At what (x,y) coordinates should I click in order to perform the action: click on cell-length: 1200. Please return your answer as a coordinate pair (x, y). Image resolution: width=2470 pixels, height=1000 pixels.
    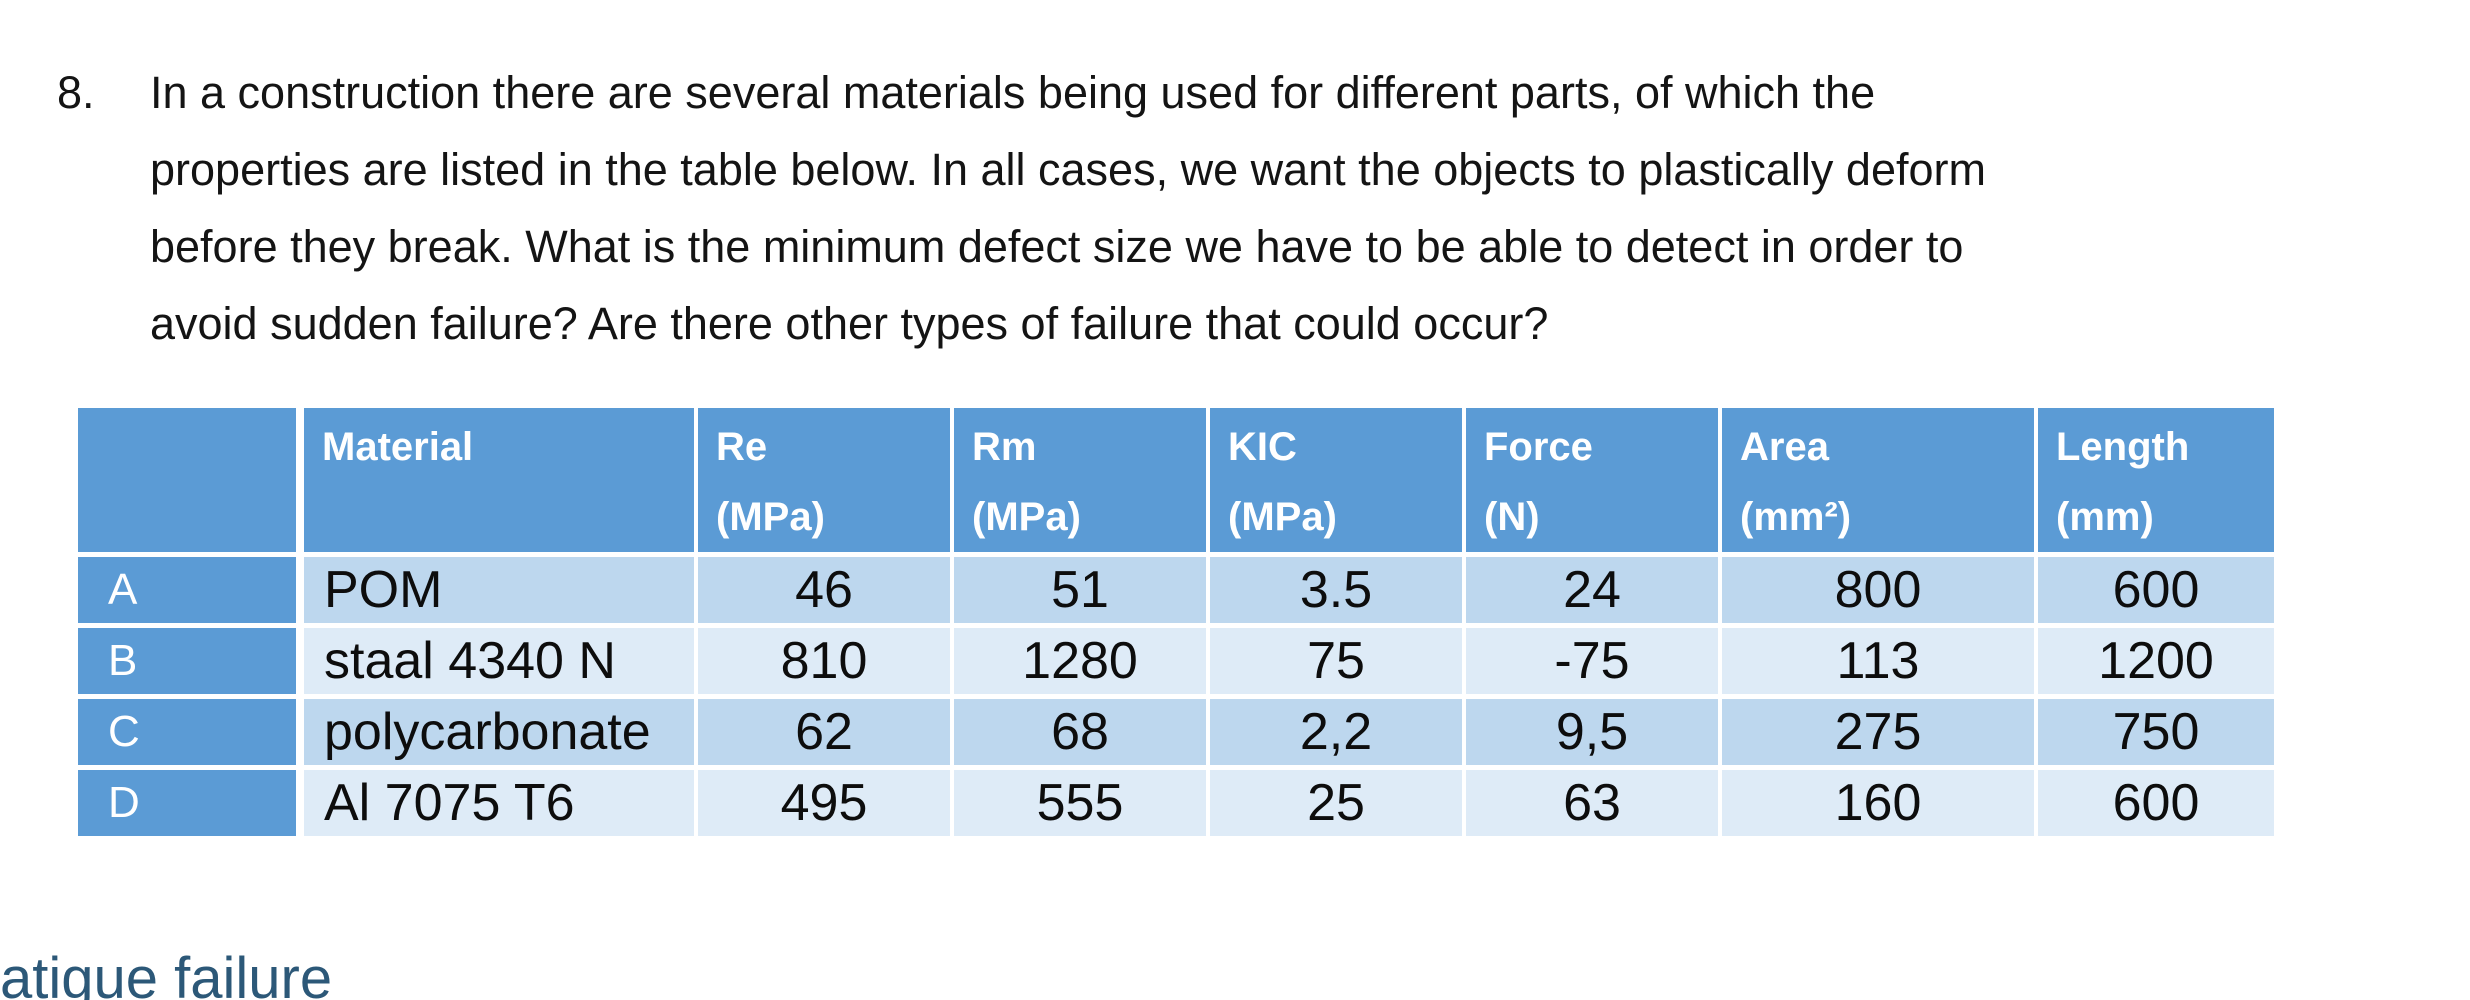
    Looking at the image, I should click on (2156, 661).